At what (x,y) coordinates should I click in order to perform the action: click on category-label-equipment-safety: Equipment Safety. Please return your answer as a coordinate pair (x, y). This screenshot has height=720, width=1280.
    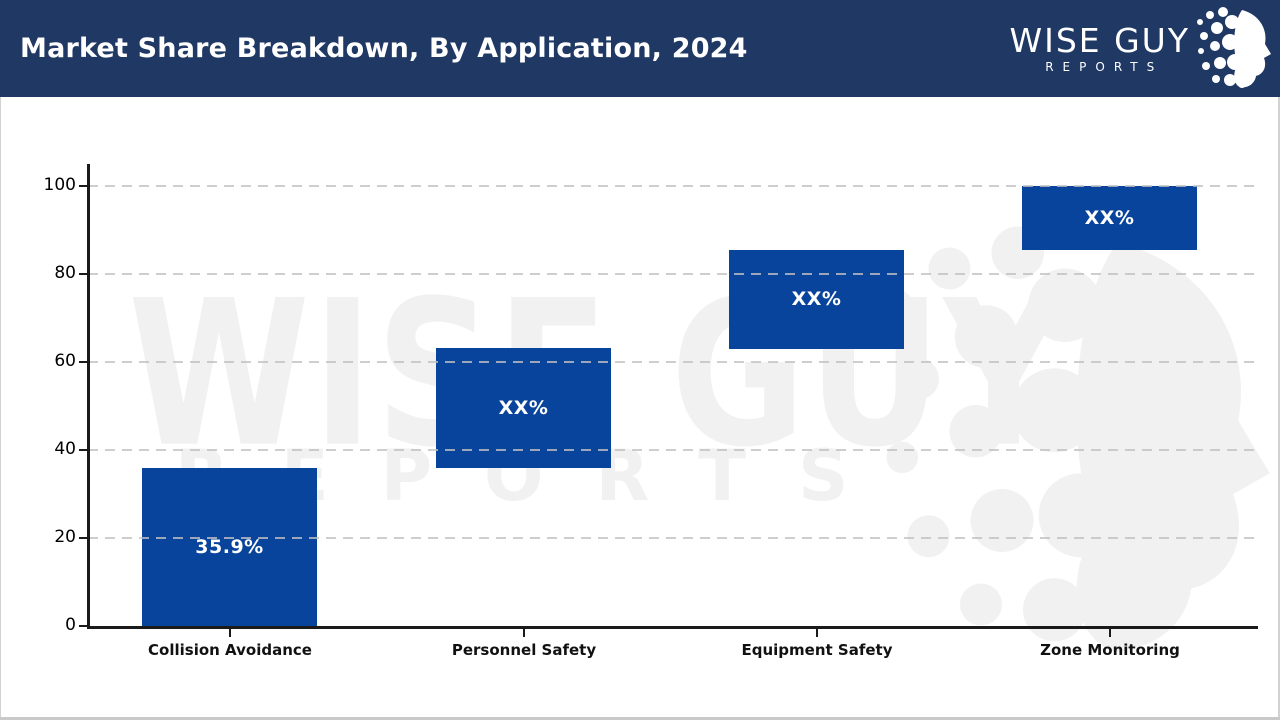
    Looking at the image, I should click on (817, 650).